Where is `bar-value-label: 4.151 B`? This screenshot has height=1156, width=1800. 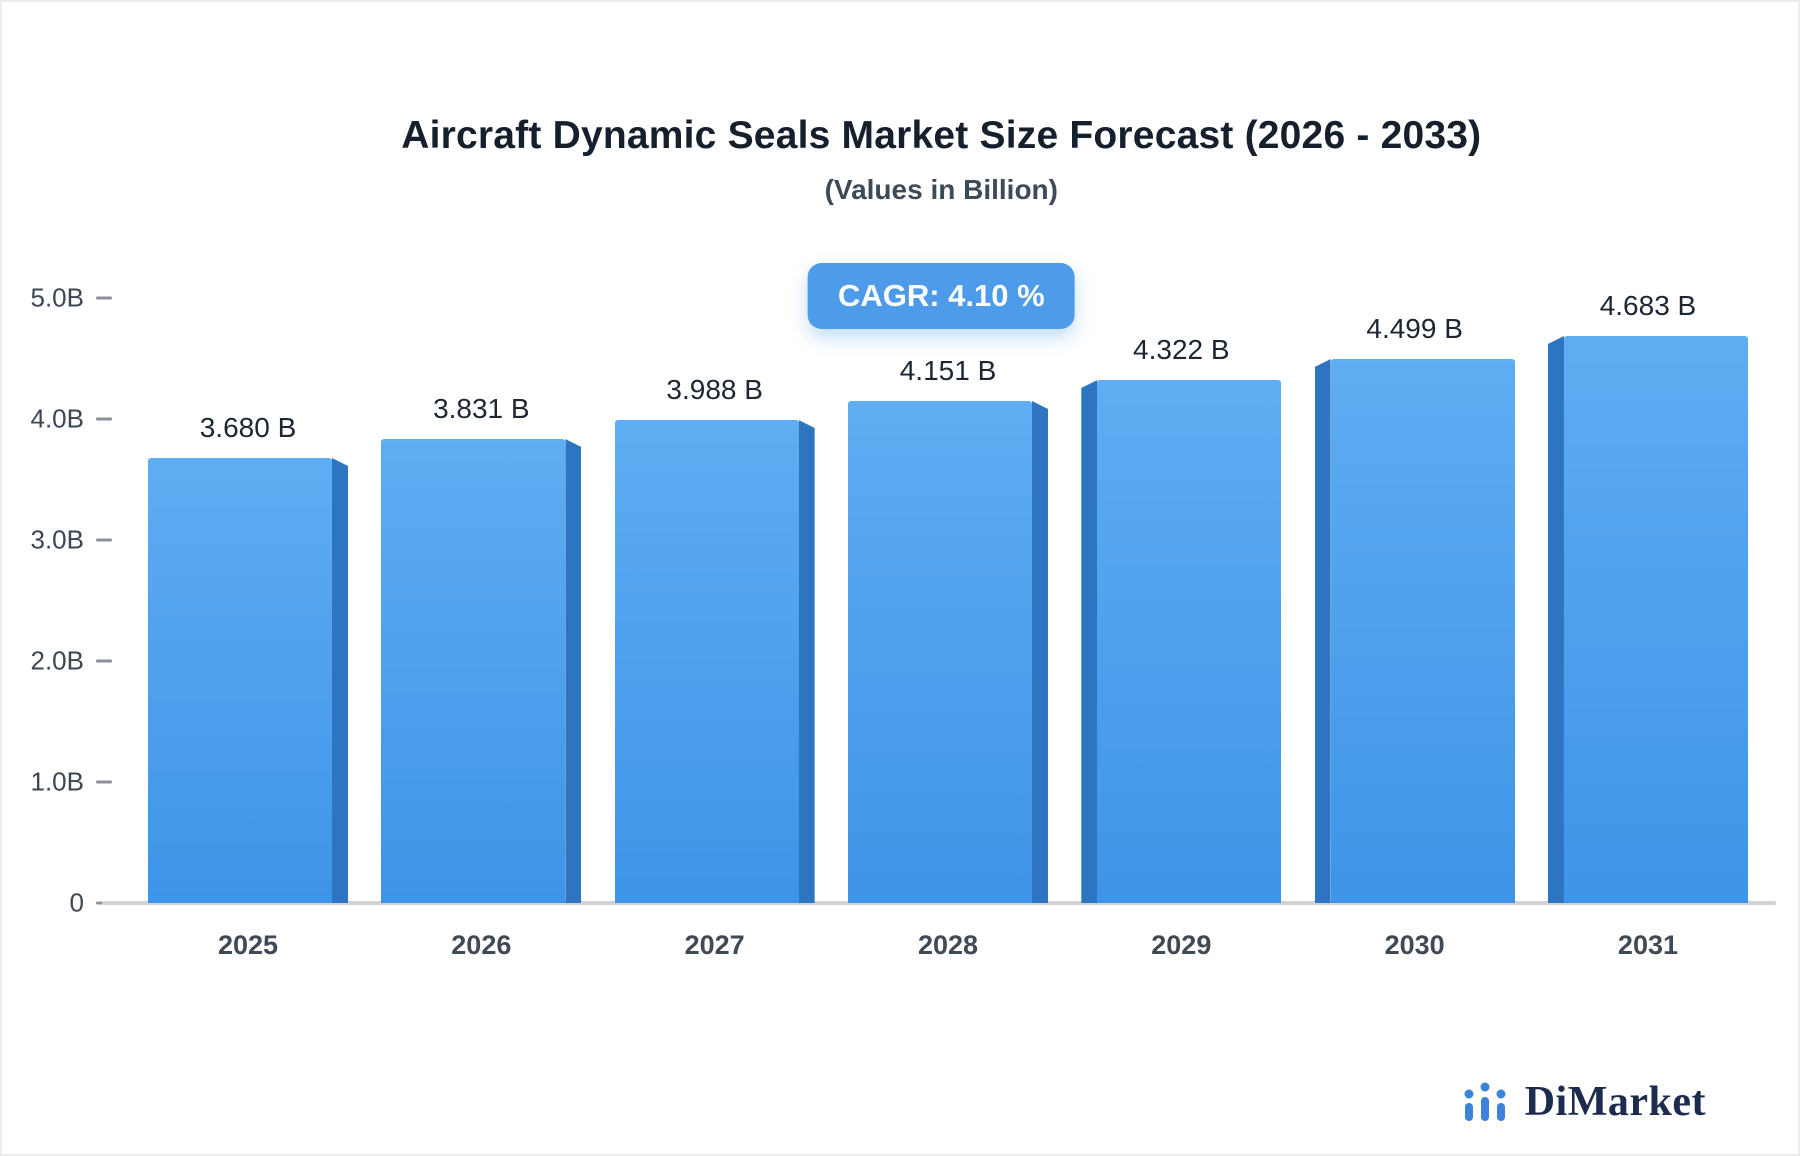 bar-value-label: 4.151 B is located at coordinates (948, 370).